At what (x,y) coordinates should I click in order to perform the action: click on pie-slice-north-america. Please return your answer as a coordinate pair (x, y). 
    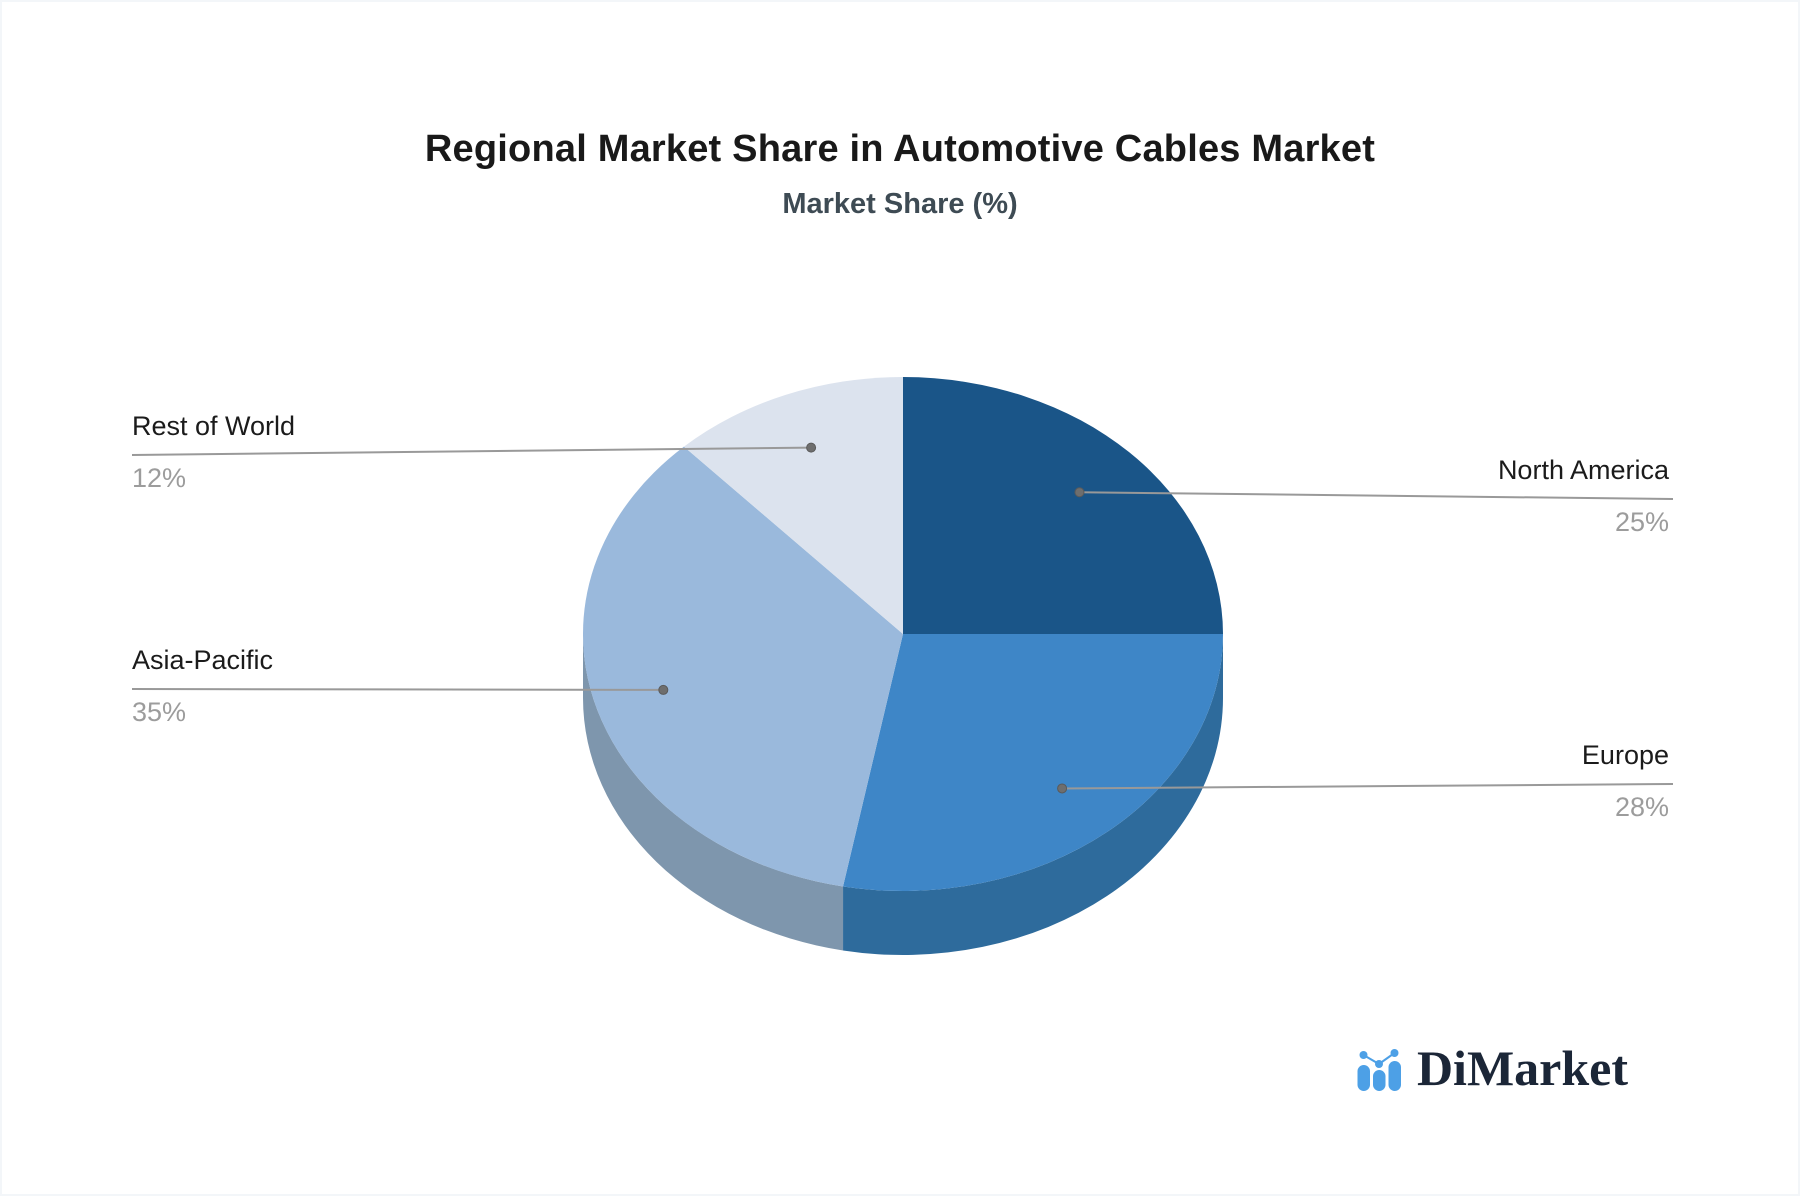
    Looking at the image, I should click on (1063, 505).